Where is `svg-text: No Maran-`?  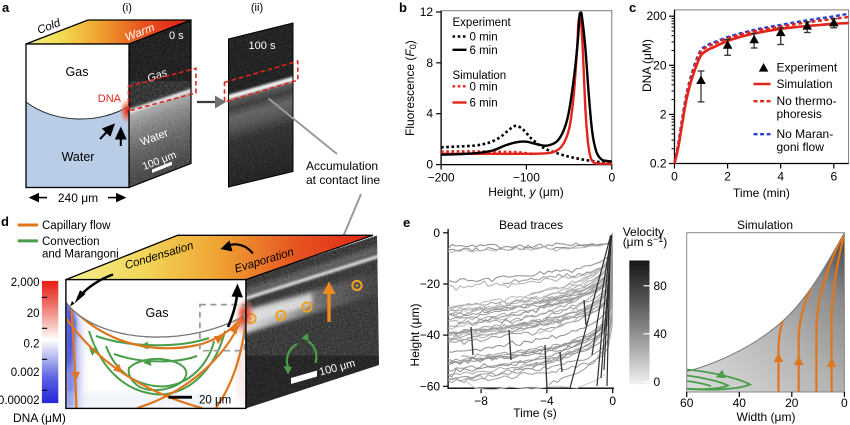 svg-text: No Maran- is located at coordinates (805, 134).